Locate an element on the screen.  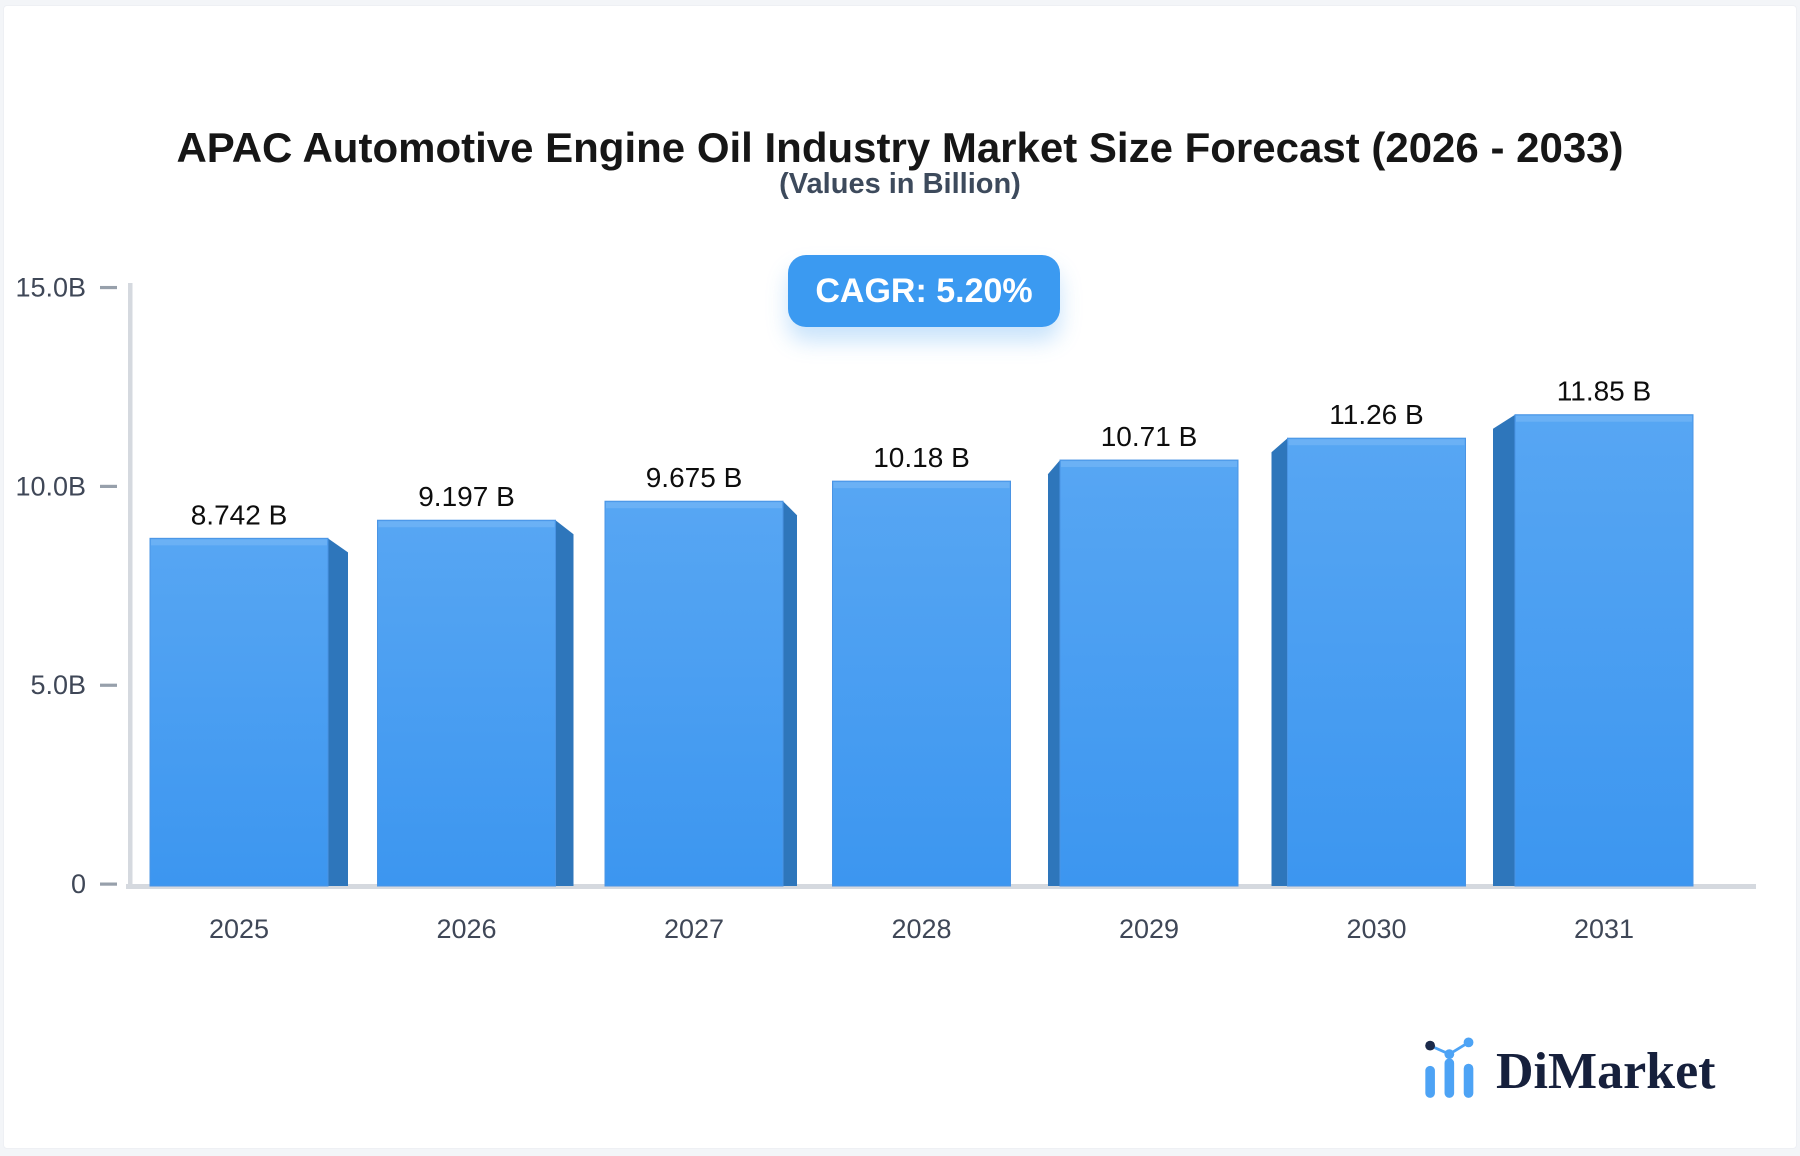
x-tick-label: 2027 is located at coordinates (694, 929).